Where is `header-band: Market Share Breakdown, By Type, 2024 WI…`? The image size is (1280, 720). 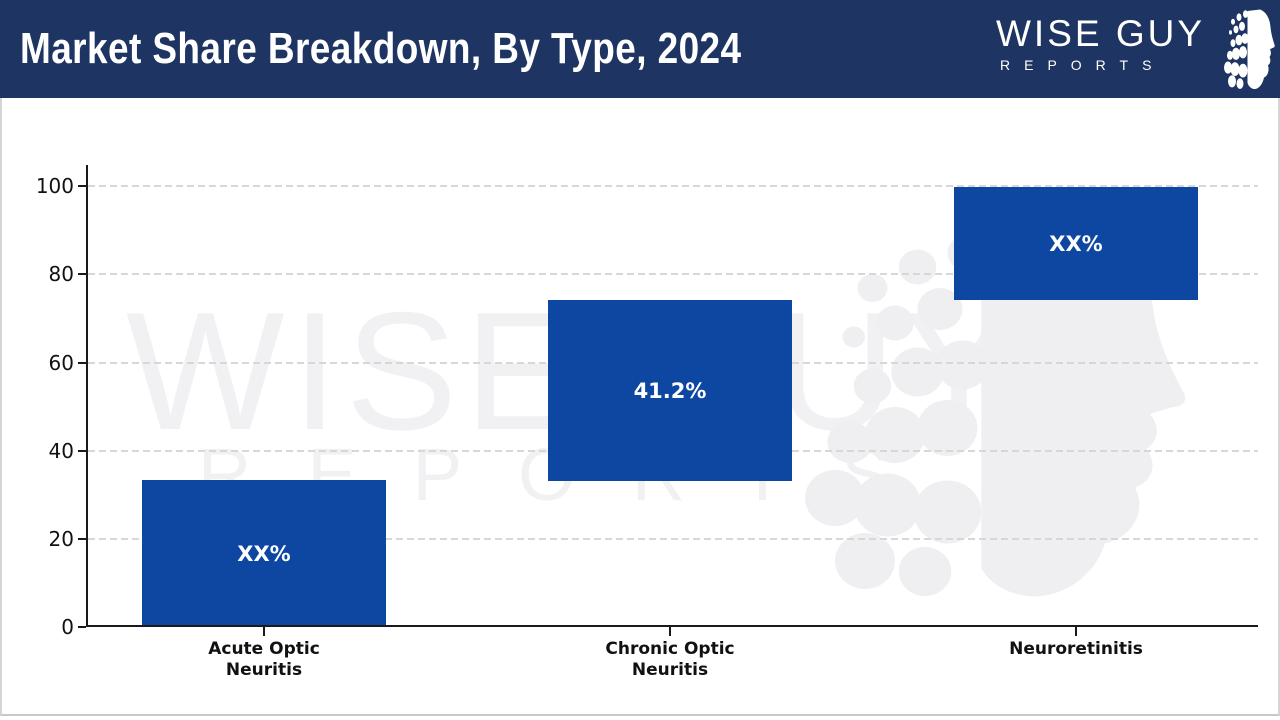 header-band: Market Share Breakdown, By Type, 2024 WI… is located at coordinates (640, 49).